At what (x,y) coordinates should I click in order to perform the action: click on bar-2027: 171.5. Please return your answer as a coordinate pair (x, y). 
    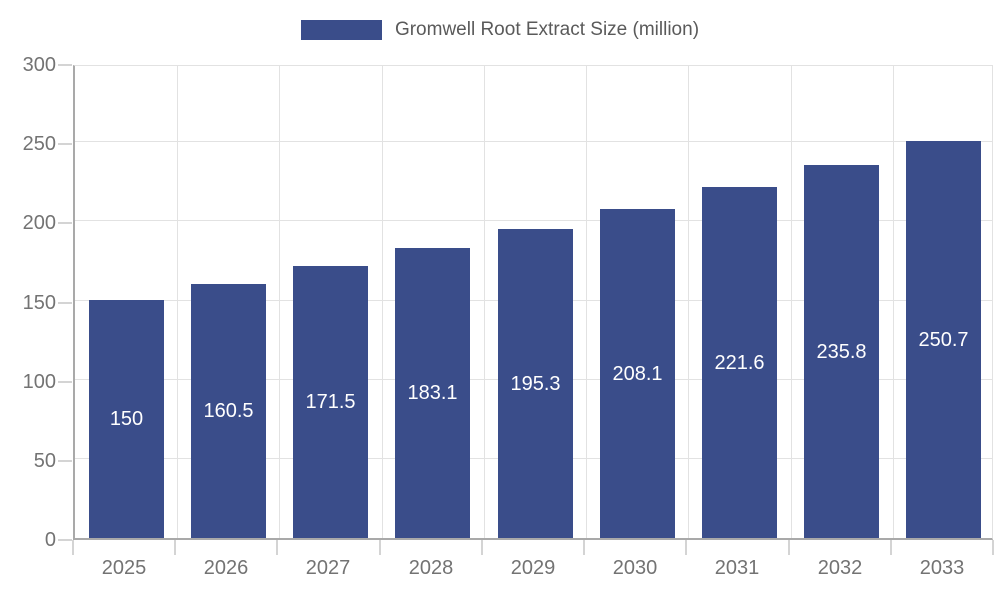
    Looking at the image, I should click on (330, 402).